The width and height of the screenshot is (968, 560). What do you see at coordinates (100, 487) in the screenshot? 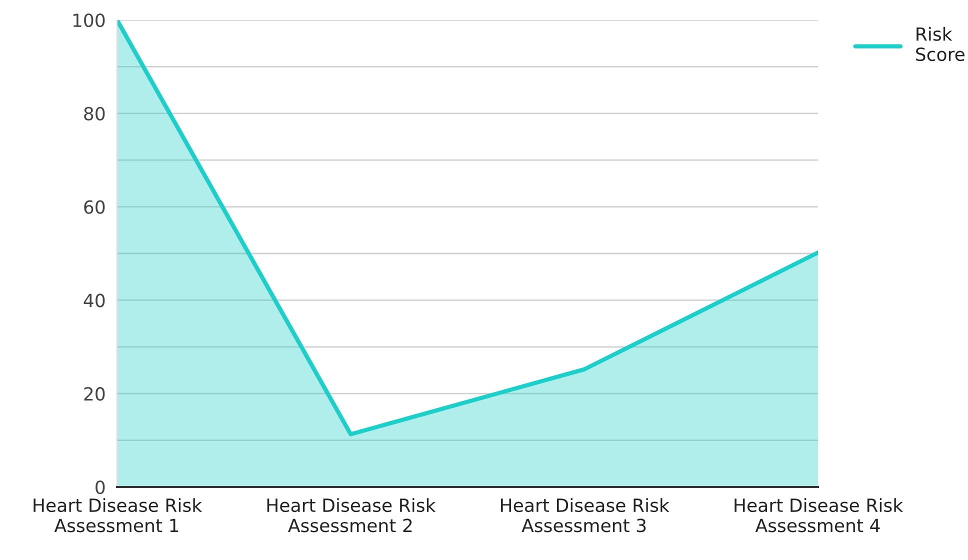
I see `y-tick-label: 0` at bounding box center [100, 487].